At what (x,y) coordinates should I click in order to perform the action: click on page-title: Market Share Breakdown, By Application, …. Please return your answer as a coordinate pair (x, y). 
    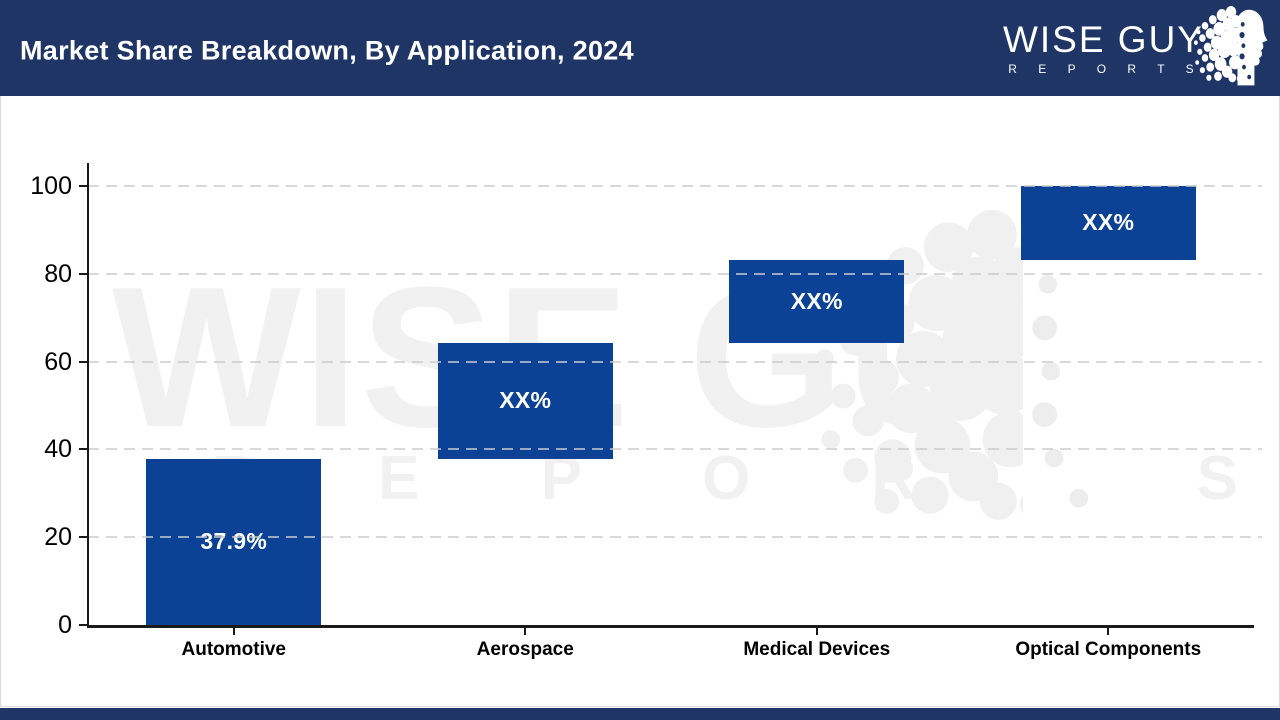
    Looking at the image, I should click on (327, 50).